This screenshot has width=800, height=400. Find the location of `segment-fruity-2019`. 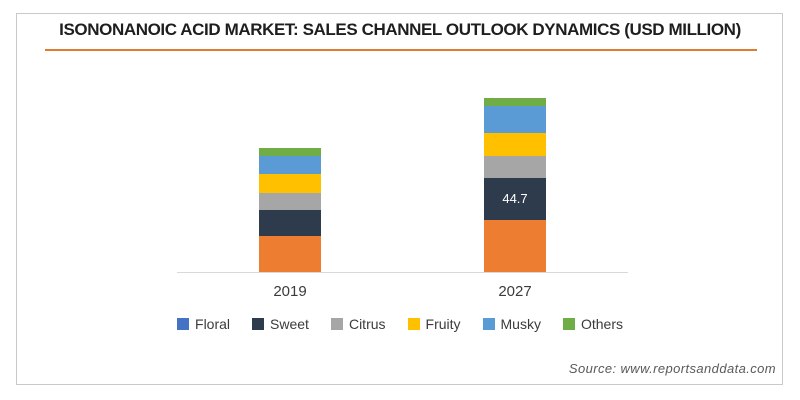

segment-fruity-2019 is located at coordinates (290, 184).